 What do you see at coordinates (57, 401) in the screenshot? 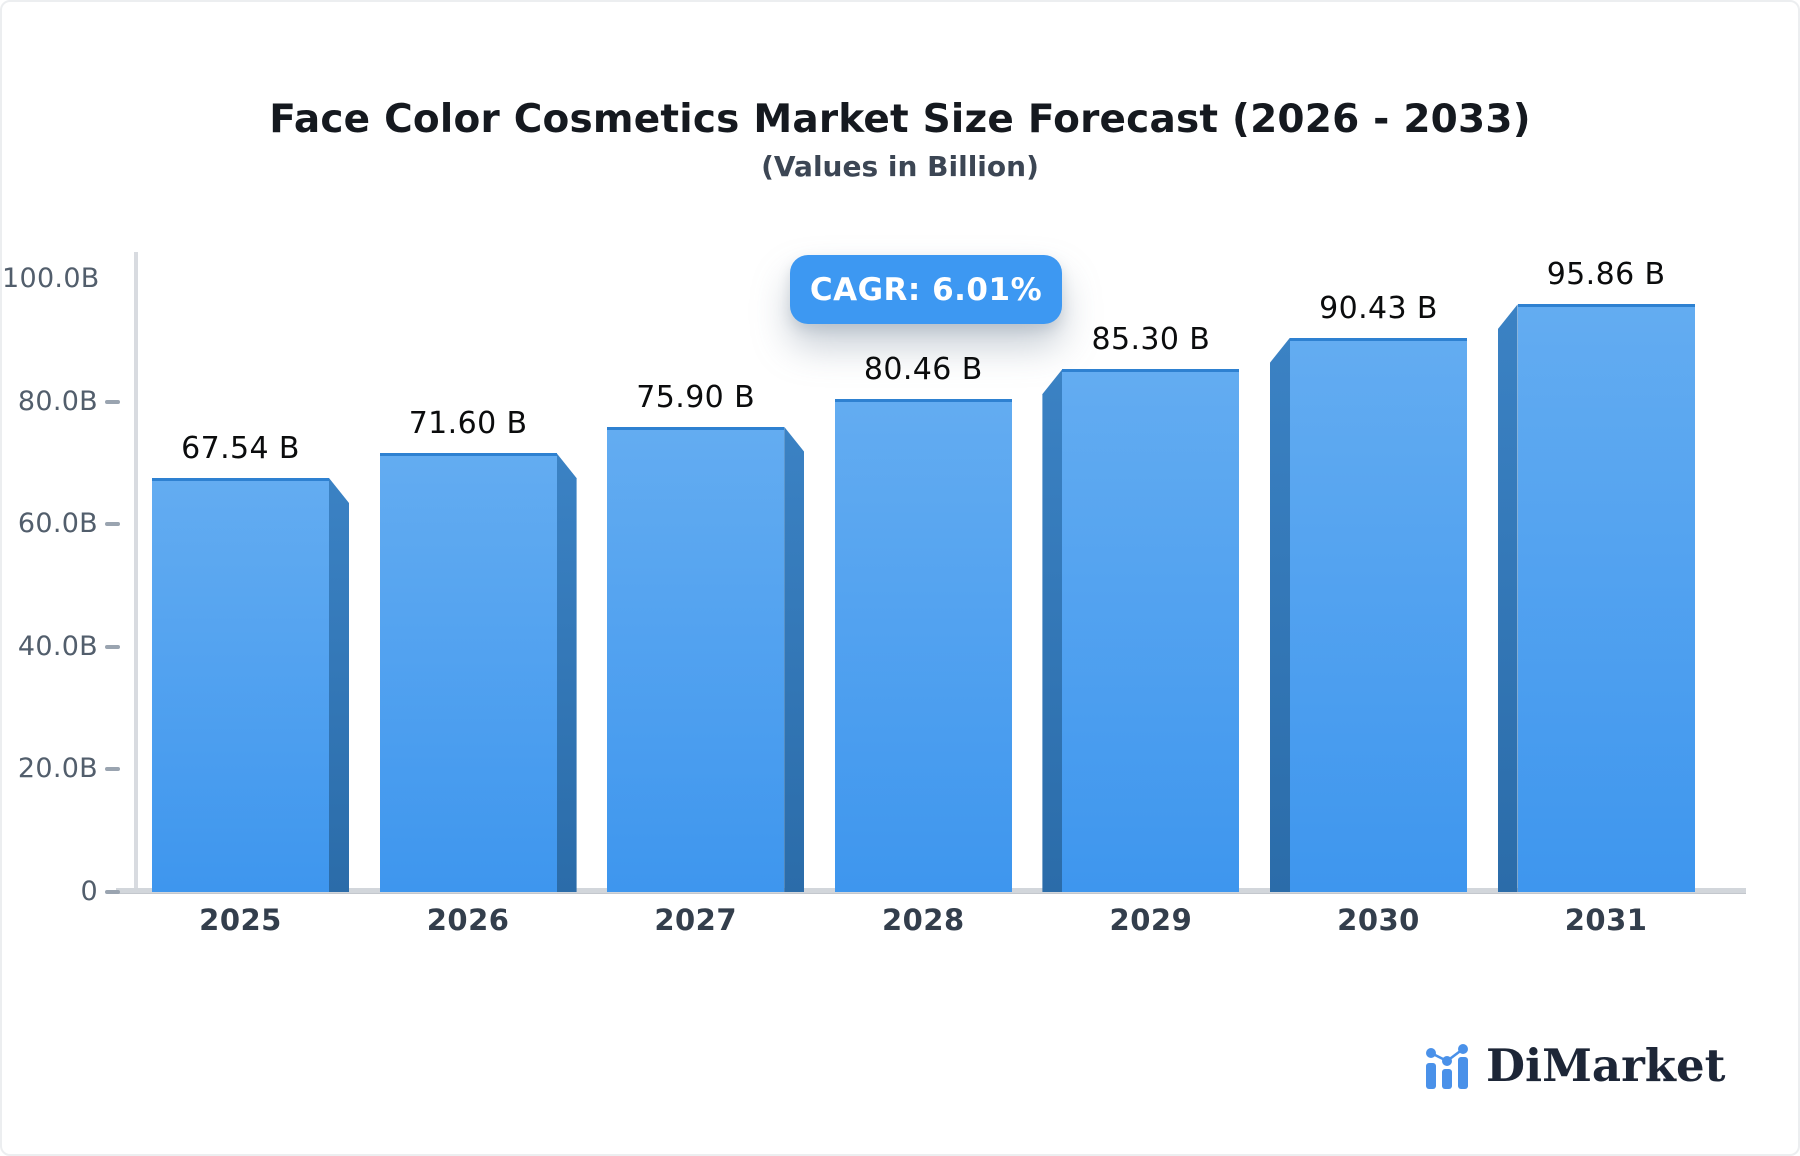
I see `y-axis-label: 80.0B` at bounding box center [57, 401].